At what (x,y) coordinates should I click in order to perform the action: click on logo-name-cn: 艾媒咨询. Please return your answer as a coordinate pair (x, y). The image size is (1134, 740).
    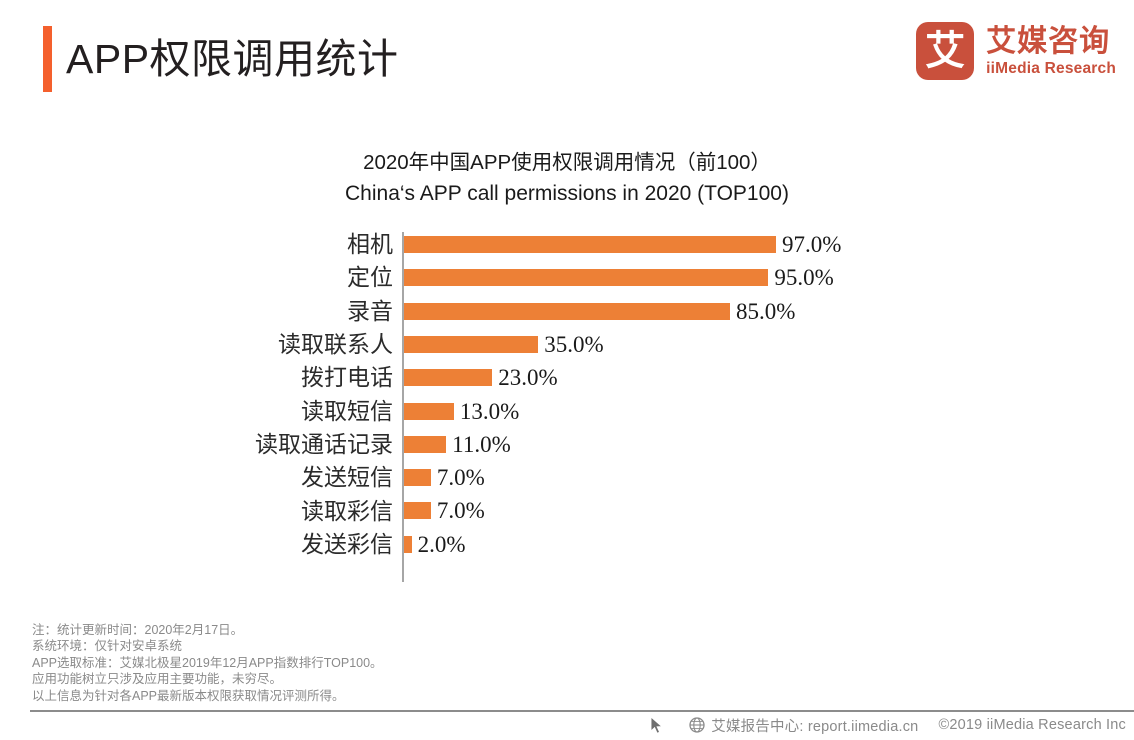
    Looking at the image, I should click on (1048, 41).